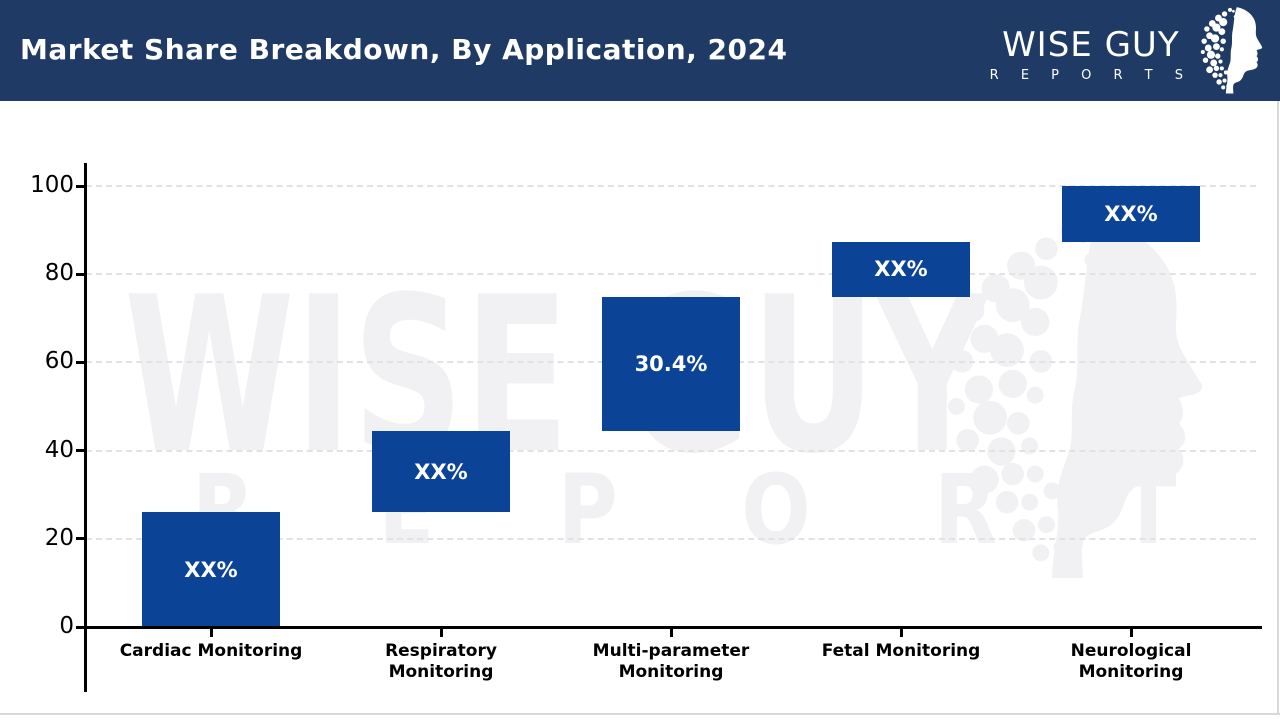 This screenshot has height=720, width=1280. Describe the element at coordinates (59, 537) in the screenshot. I see `y-tick-label: 20` at that location.